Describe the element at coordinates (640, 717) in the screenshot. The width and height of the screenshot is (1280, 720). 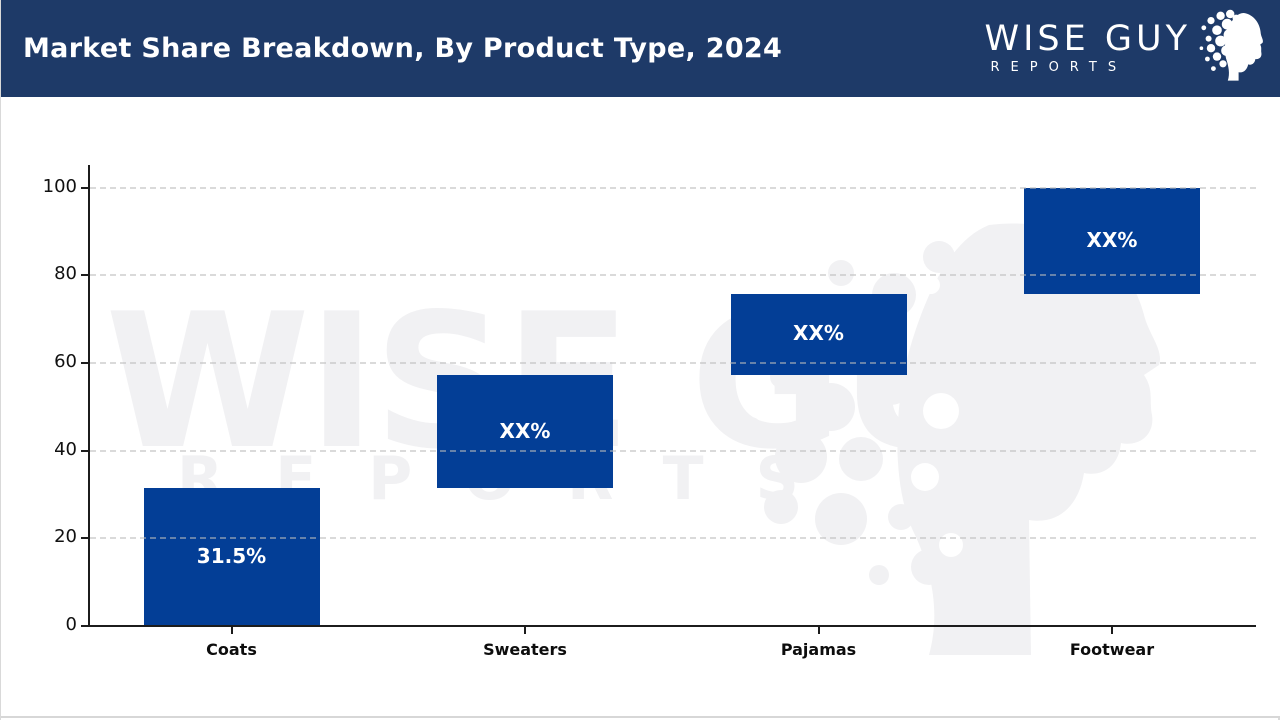
I see `page-bottom-border` at that location.